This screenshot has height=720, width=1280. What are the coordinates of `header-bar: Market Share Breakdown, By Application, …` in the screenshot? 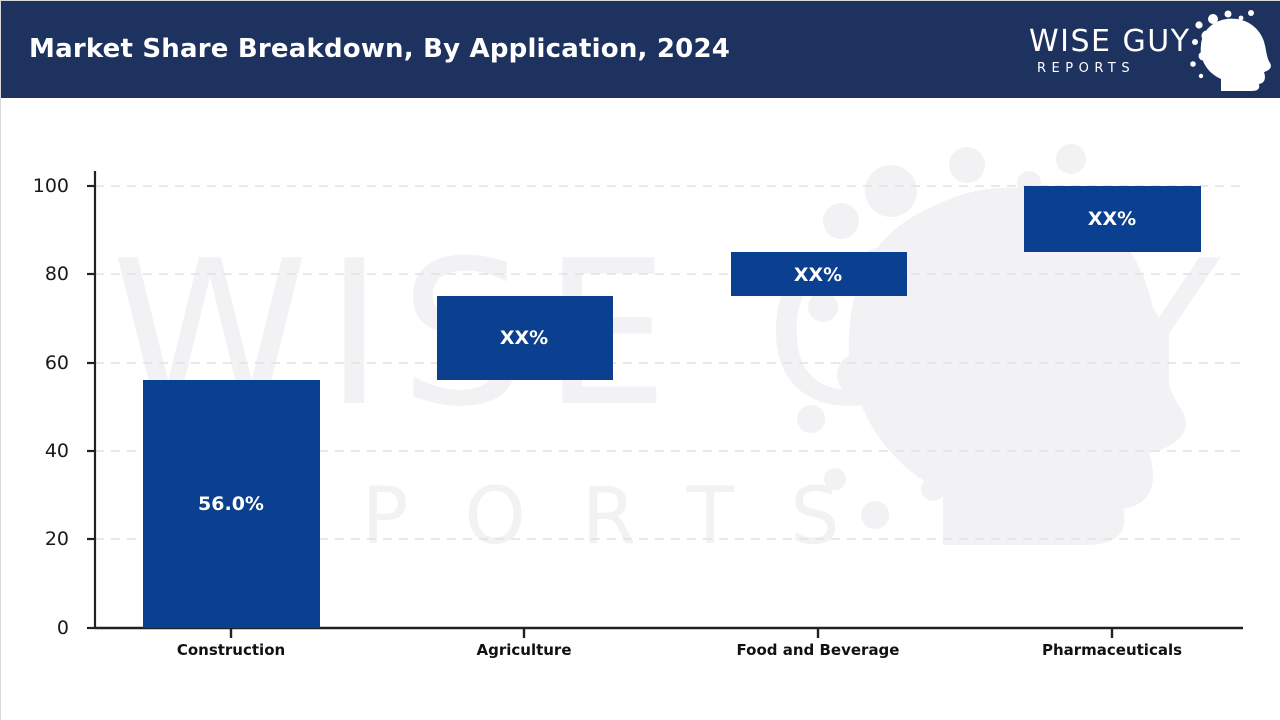 It's located at (640, 49).